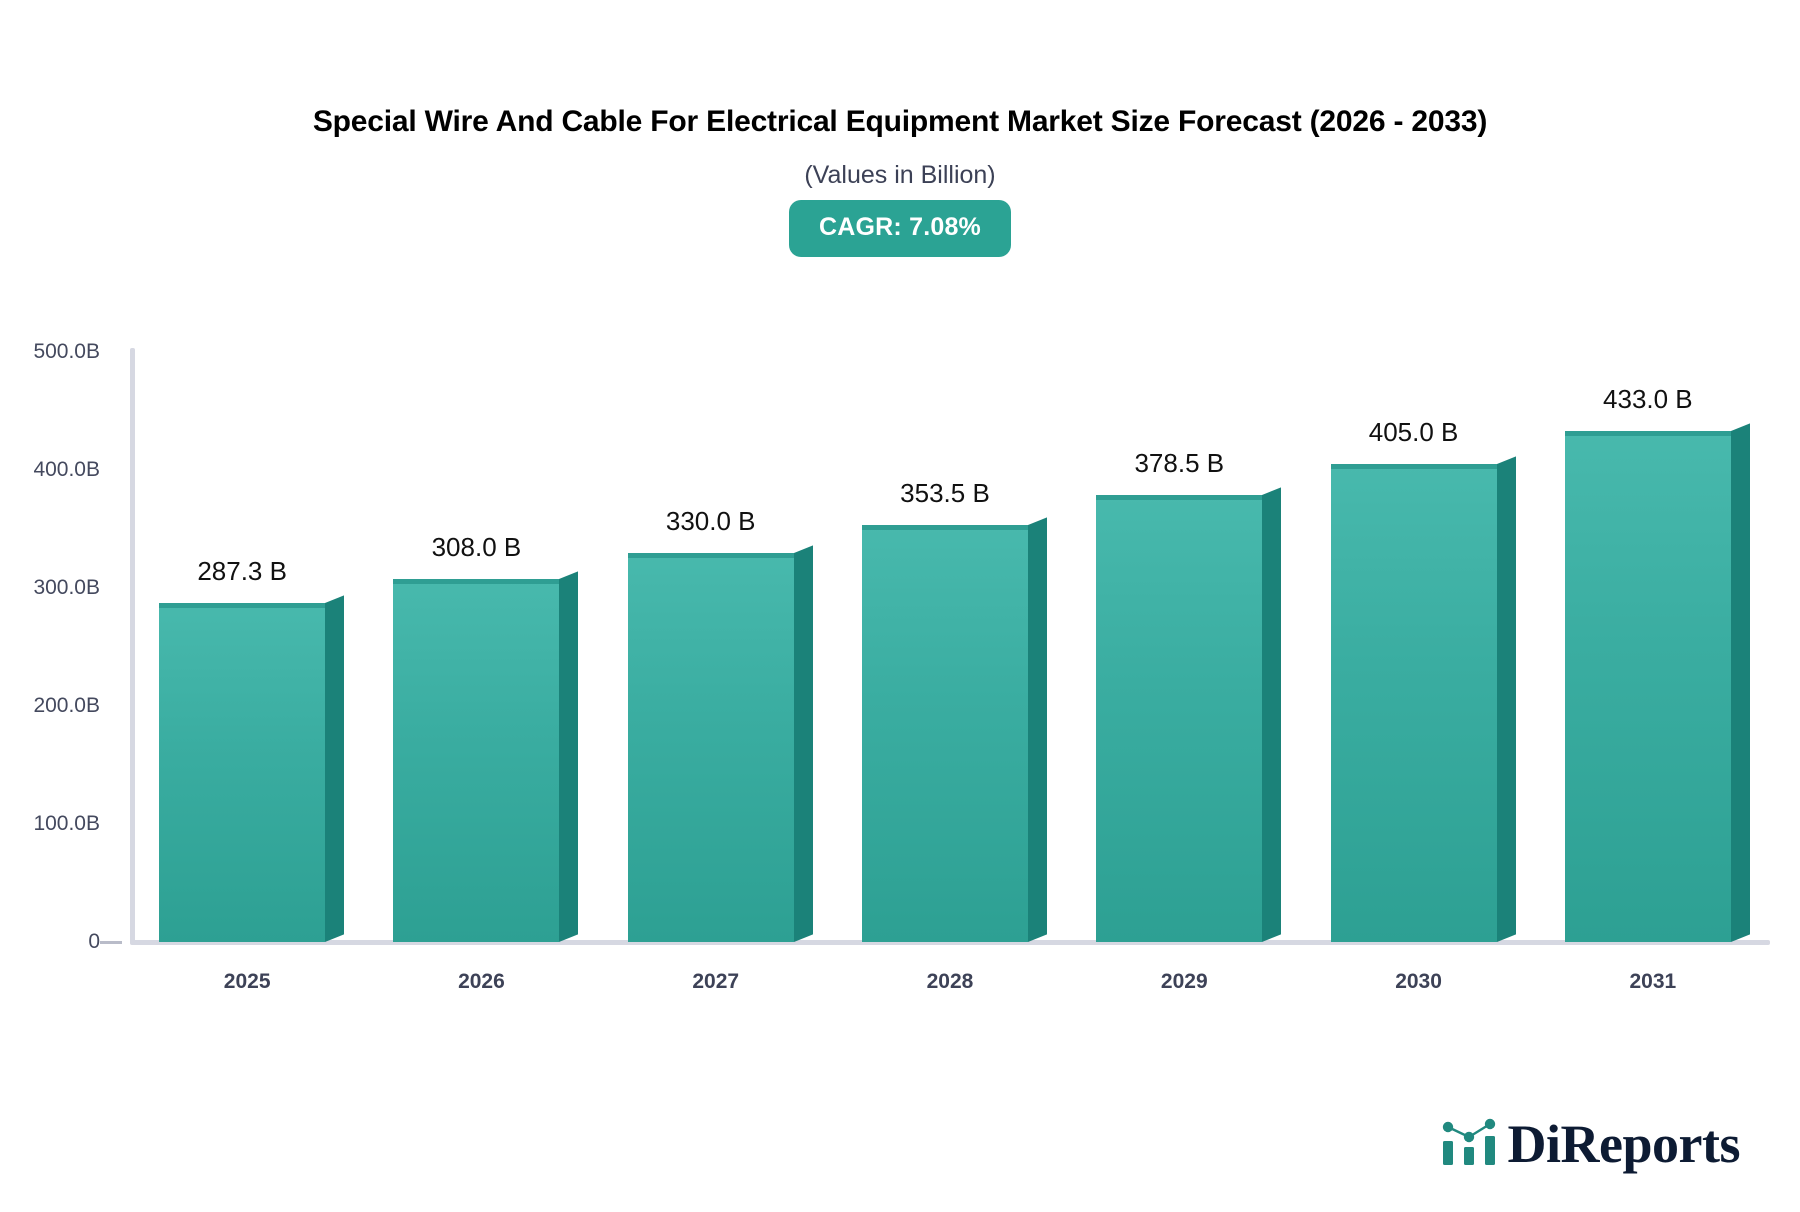 The image size is (1800, 1212). What do you see at coordinates (476, 546) in the screenshot?
I see `bar-value-label-2026: 308.0 B` at bounding box center [476, 546].